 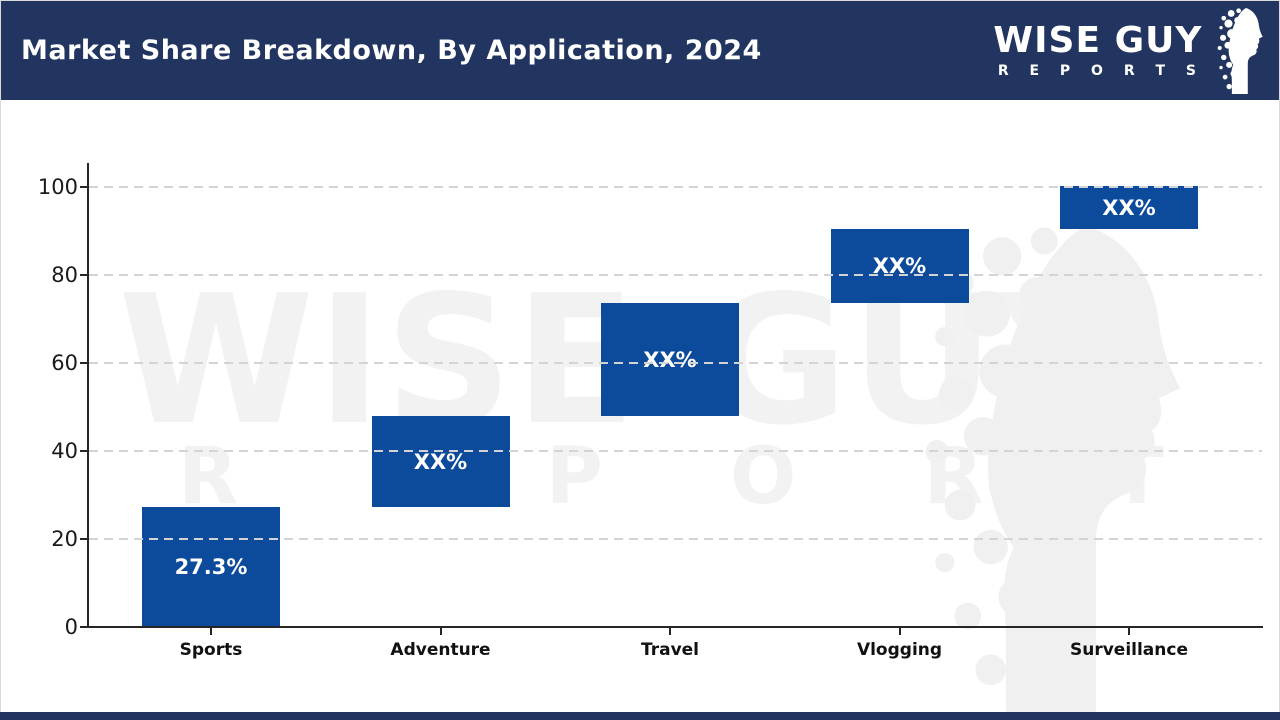 I want to click on bar-sports: 27.3%, so click(x=211, y=567).